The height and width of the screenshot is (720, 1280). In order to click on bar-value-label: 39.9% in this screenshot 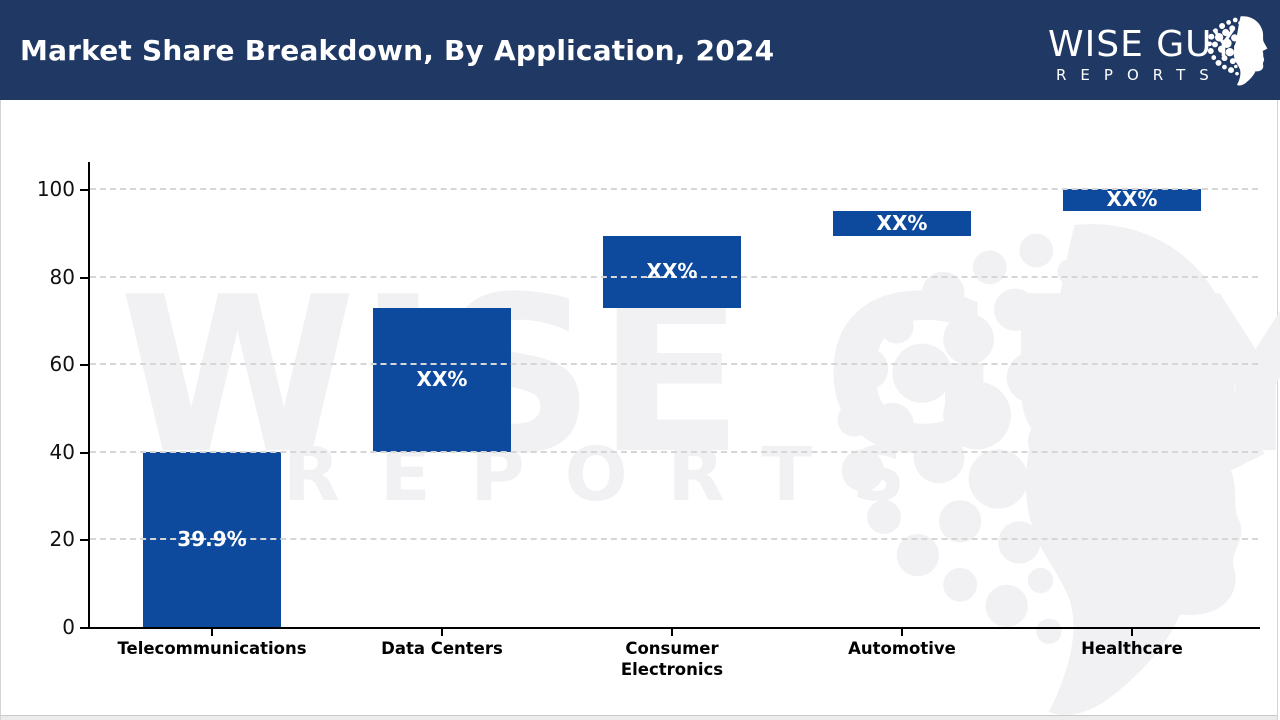, I will do `click(212, 538)`.